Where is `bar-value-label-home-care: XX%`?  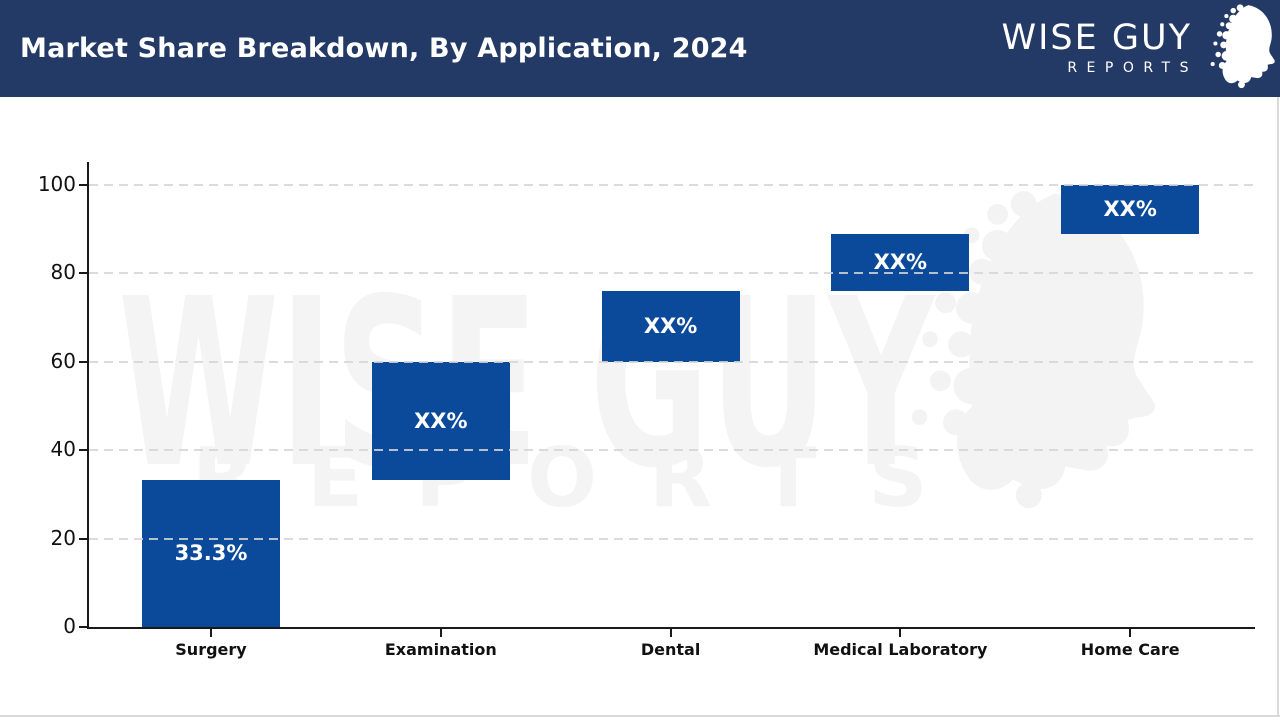 bar-value-label-home-care: XX% is located at coordinates (1130, 209).